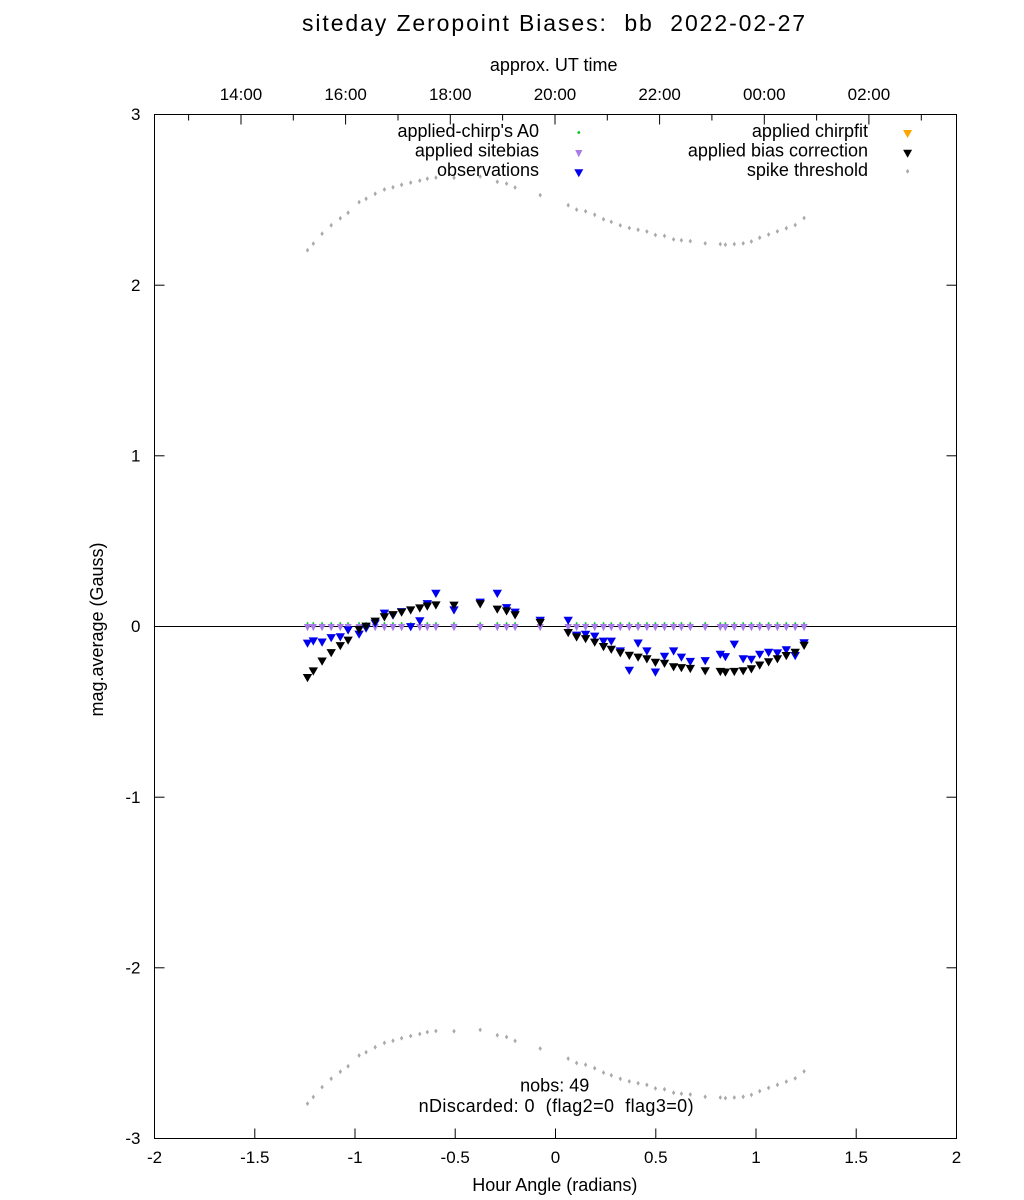  What do you see at coordinates (778, 151) in the screenshot?
I see `svg-text: applied bias correction` at bounding box center [778, 151].